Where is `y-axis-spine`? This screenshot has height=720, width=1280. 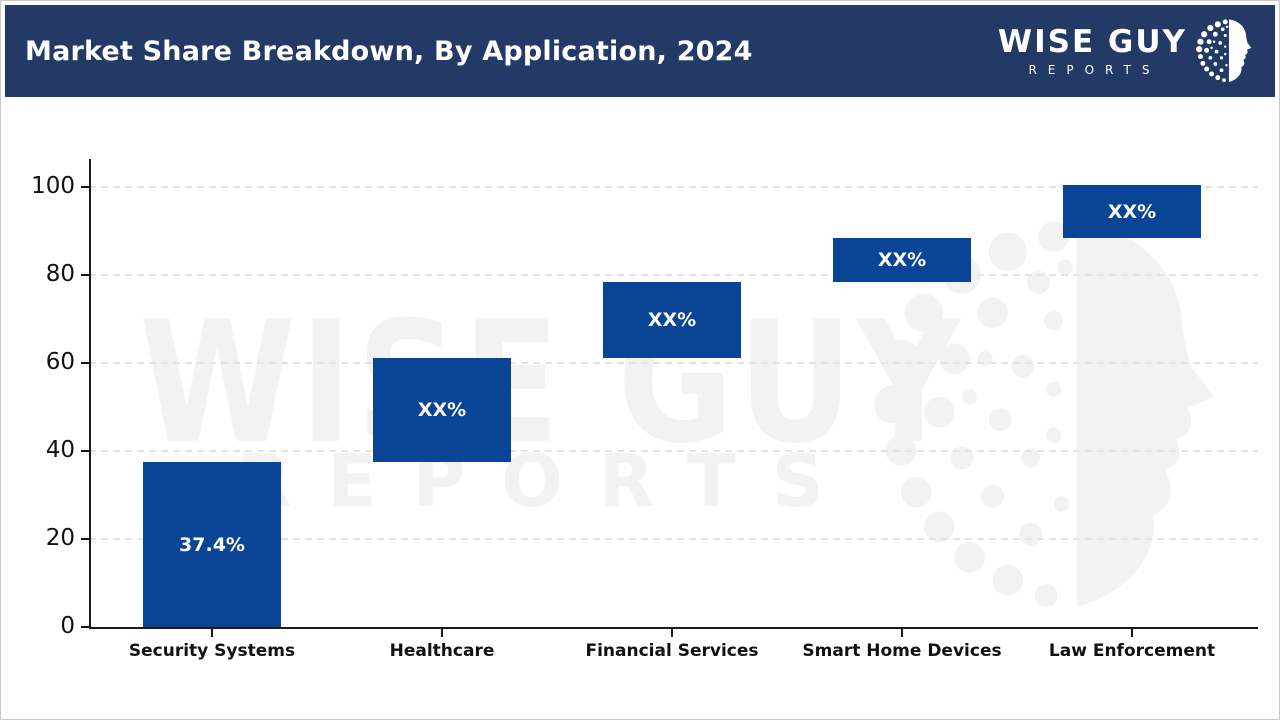
y-axis-spine is located at coordinates (90, 394).